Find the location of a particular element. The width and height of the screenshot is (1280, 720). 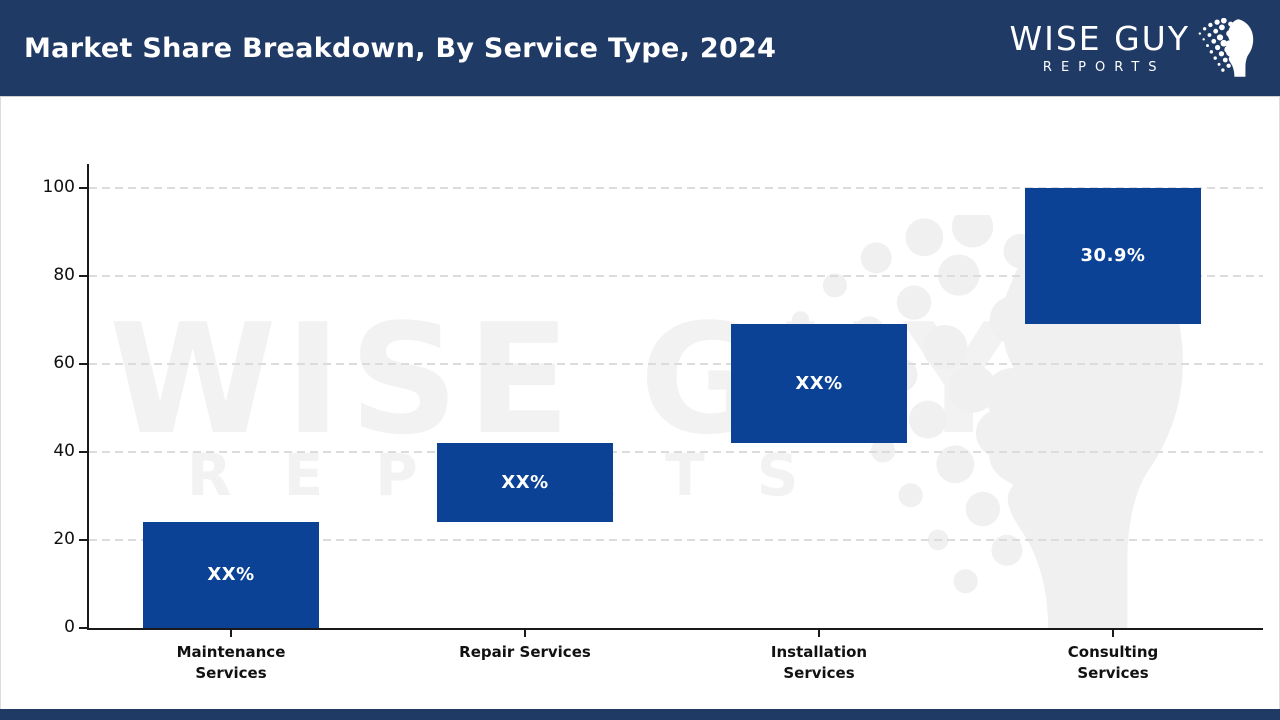

y-axis-line is located at coordinates (88, 397).